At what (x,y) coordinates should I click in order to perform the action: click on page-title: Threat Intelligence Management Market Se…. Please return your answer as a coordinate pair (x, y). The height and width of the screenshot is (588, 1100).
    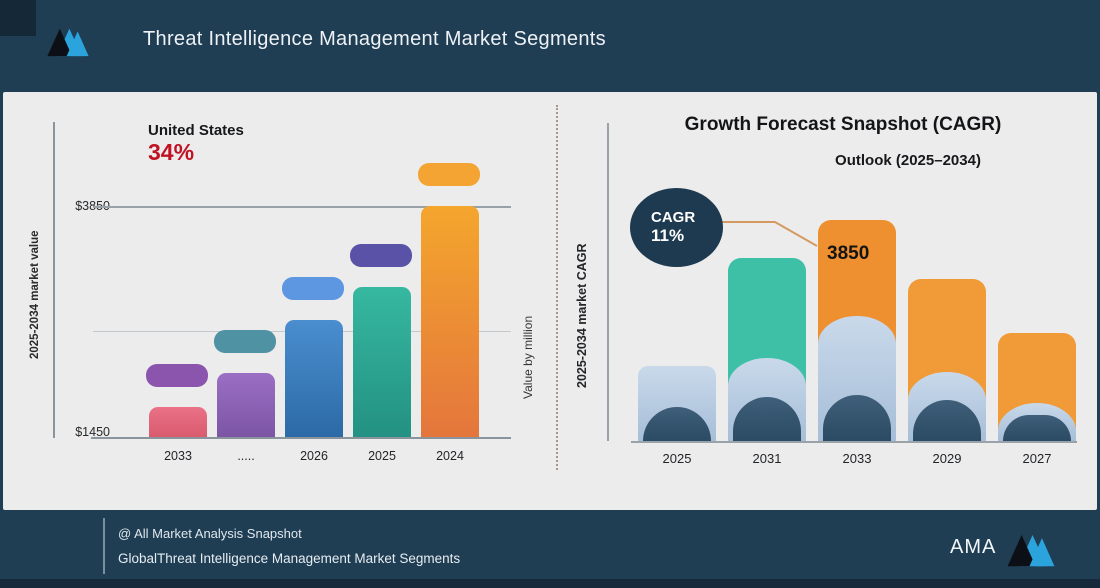
    Looking at the image, I should click on (374, 39).